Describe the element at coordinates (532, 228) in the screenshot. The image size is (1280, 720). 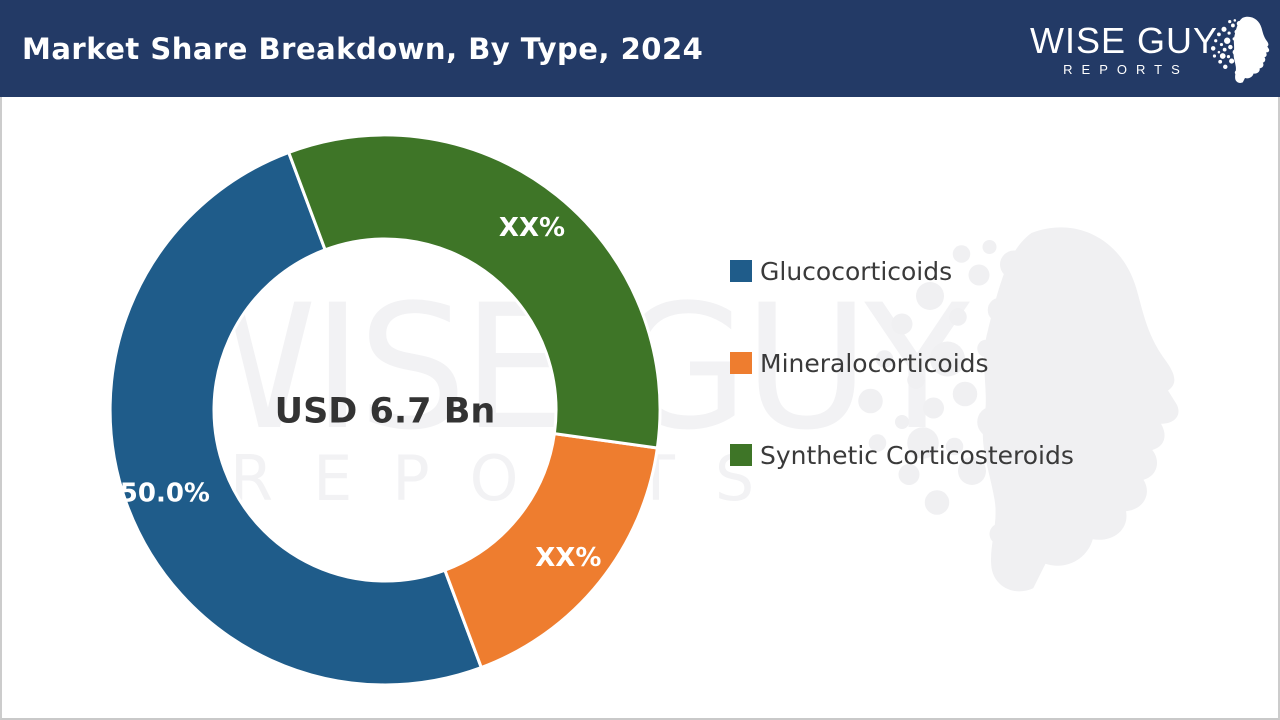
I see `slice-label-synthetic-corticosteroids: XX%` at that location.